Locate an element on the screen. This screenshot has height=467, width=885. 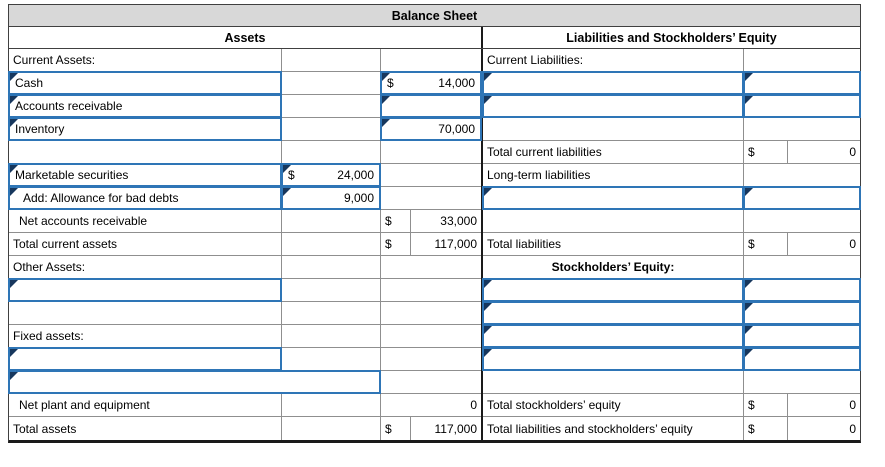
long-term-liability-cell is located at coordinates (613, 198).